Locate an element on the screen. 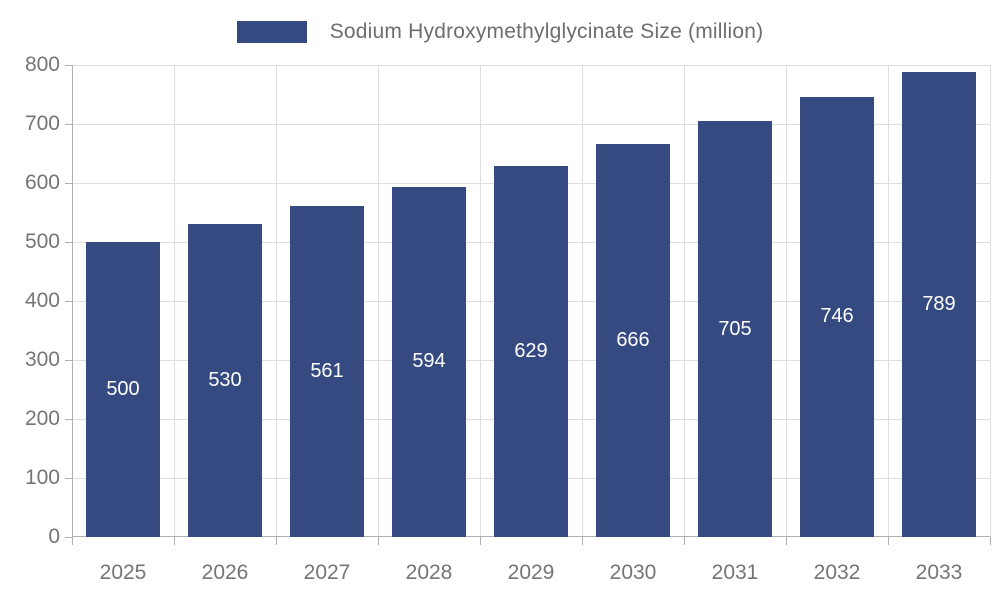 The image size is (1000, 600). y-axis-label: 600 is located at coordinates (42, 182).